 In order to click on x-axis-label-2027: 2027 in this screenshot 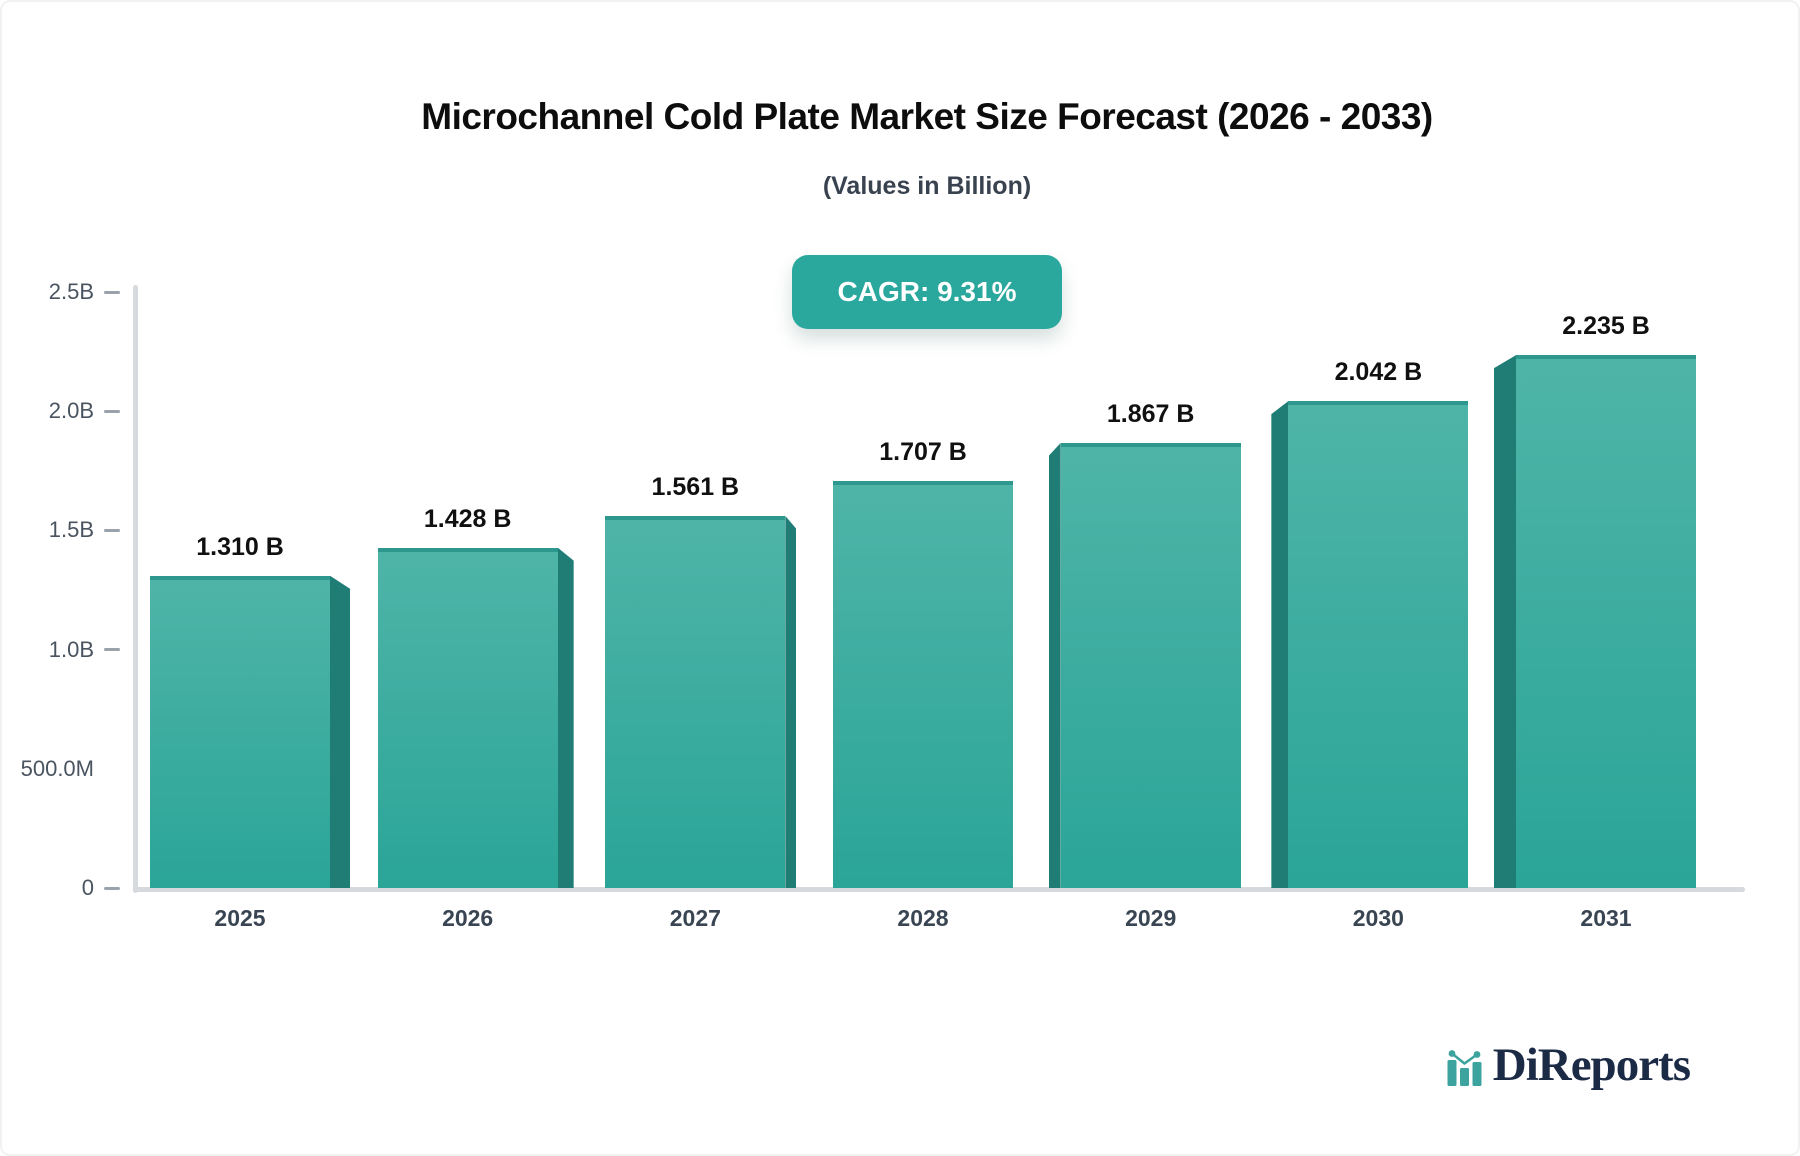, I will do `click(695, 918)`.